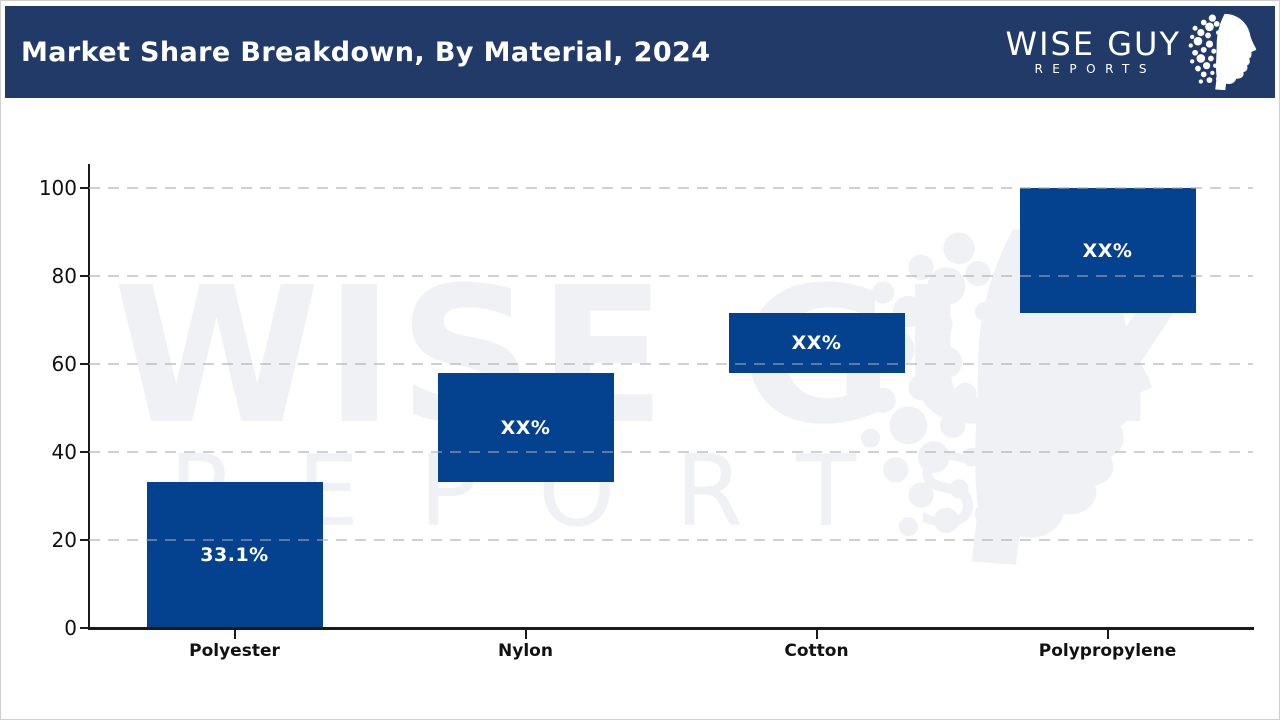 This screenshot has width=1280, height=720. Describe the element at coordinates (816, 651) in the screenshot. I see `x-category-label: Cotton` at that location.